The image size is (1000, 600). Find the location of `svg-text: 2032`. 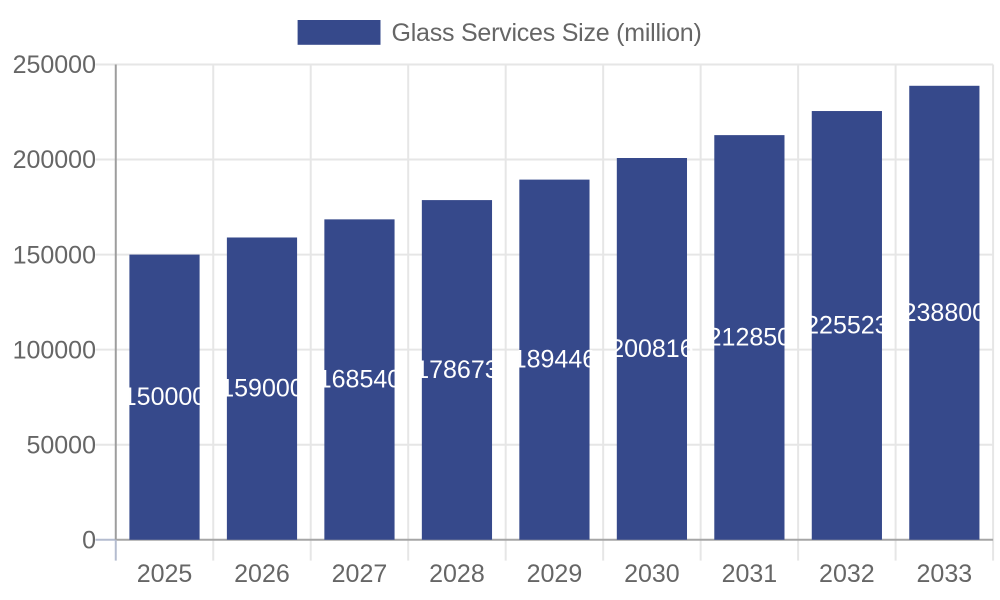

svg-text: 2032 is located at coordinates (847, 574).